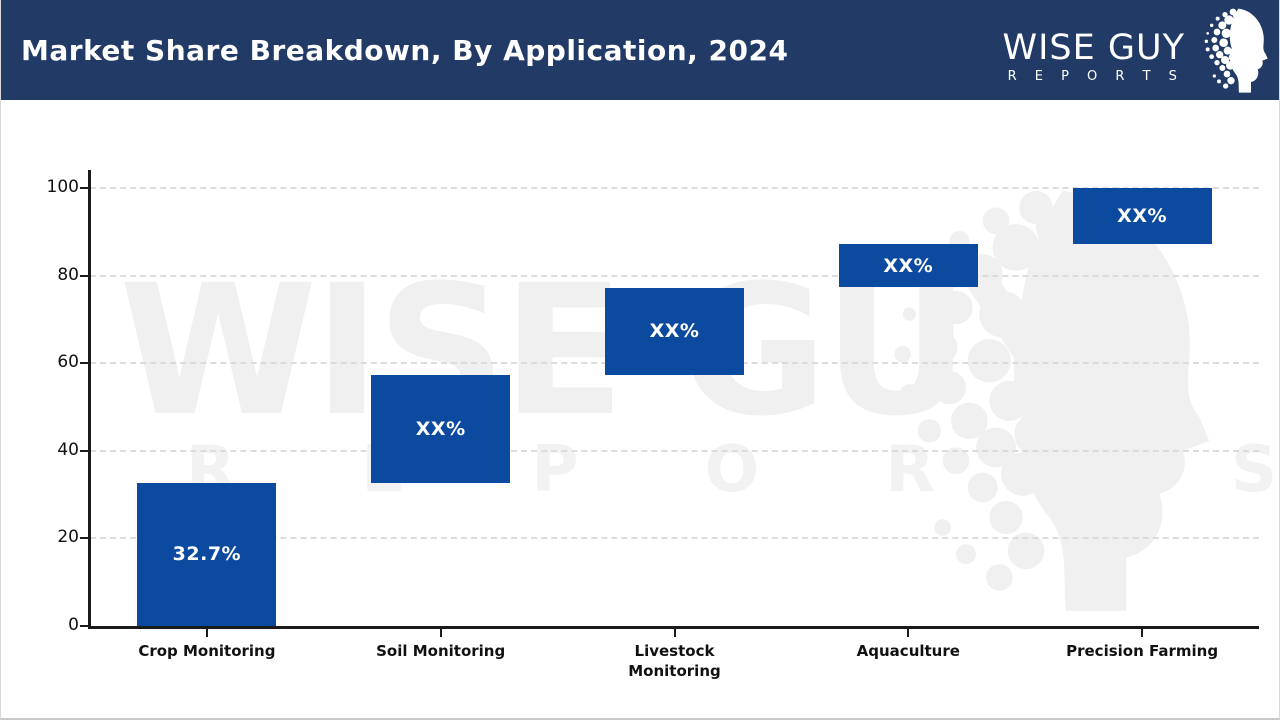 Image resolution: width=1280 pixels, height=720 pixels. What do you see at coordinates (1093, 47) in the screenshot?
I see `logo-wordmark: WISE GUY` at bounding box center [1093, 47].